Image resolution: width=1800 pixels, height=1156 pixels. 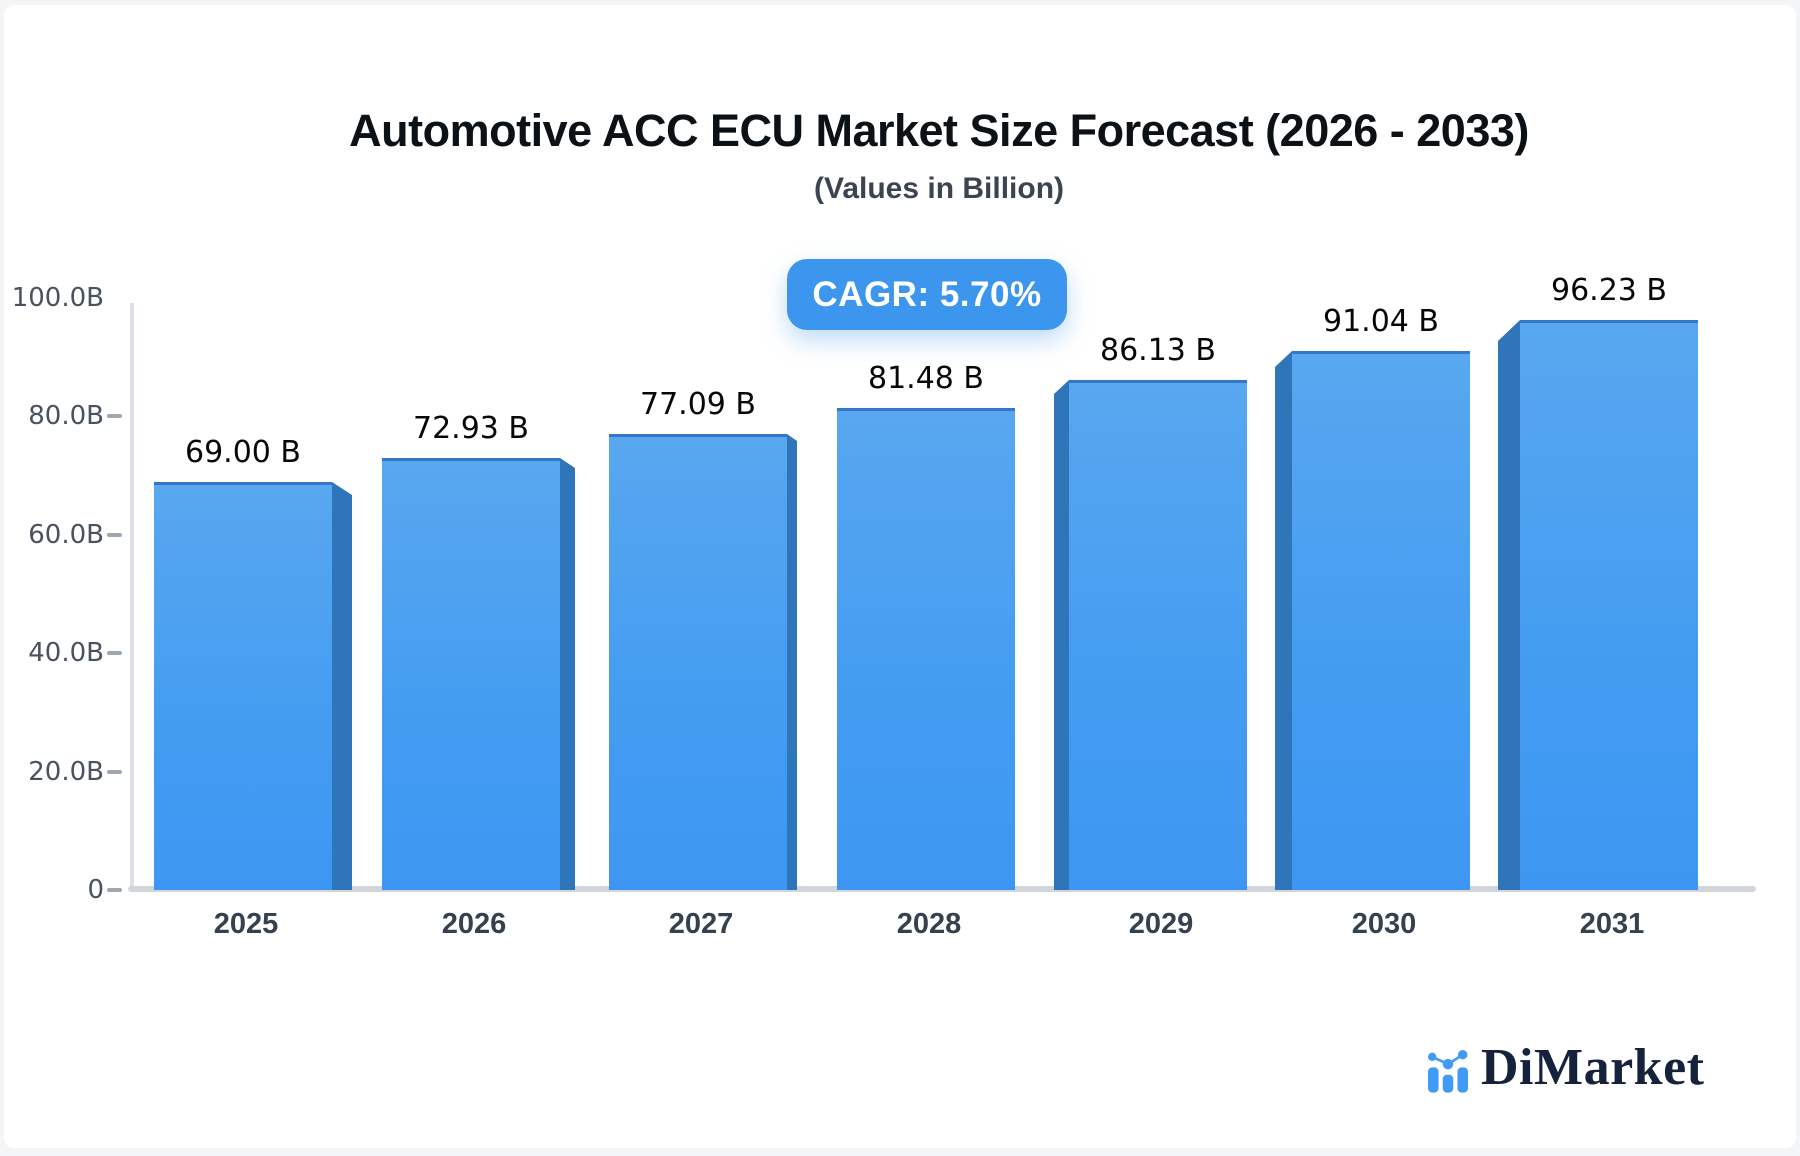 What do you see at coordinates (1384, 924) in the screenshot?
I see `x-axis-category-label: 2030` at bounding box center [1384, 924].